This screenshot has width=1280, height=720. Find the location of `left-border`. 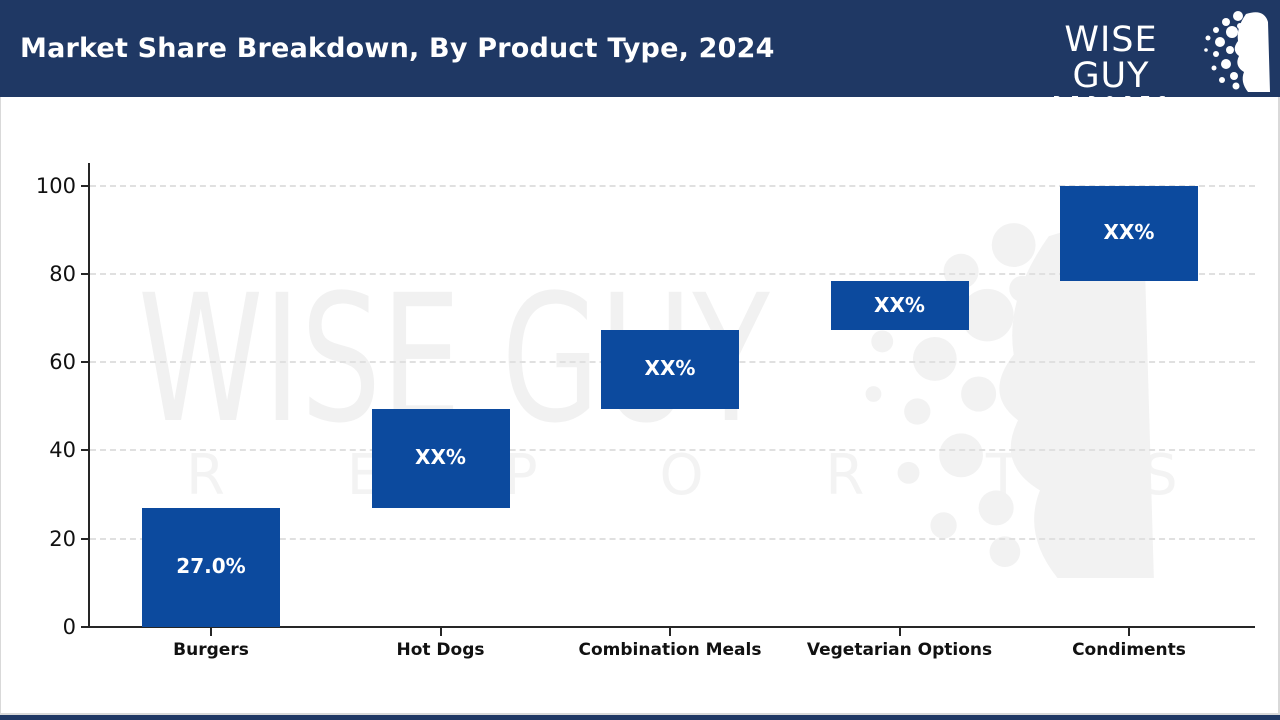

left-border is located at coordinates (0, 408).